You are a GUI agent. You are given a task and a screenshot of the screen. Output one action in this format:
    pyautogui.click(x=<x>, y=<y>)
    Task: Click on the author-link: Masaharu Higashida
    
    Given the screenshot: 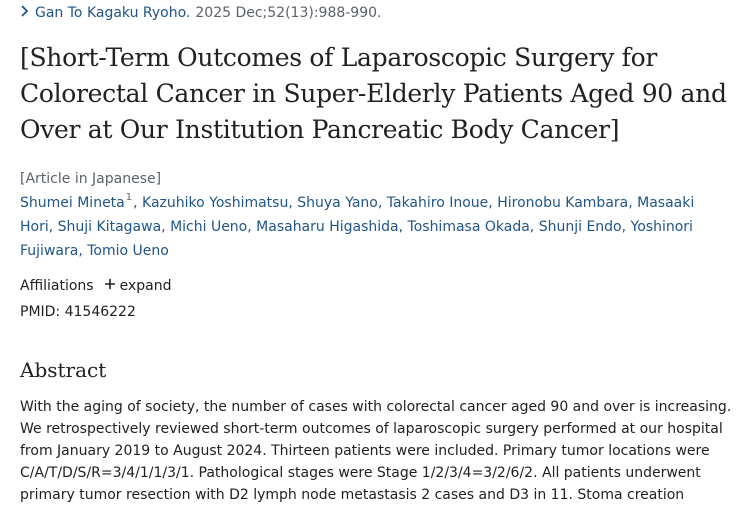 What is the action you would take?
    pyautogui.click(x=327, y=227)
    